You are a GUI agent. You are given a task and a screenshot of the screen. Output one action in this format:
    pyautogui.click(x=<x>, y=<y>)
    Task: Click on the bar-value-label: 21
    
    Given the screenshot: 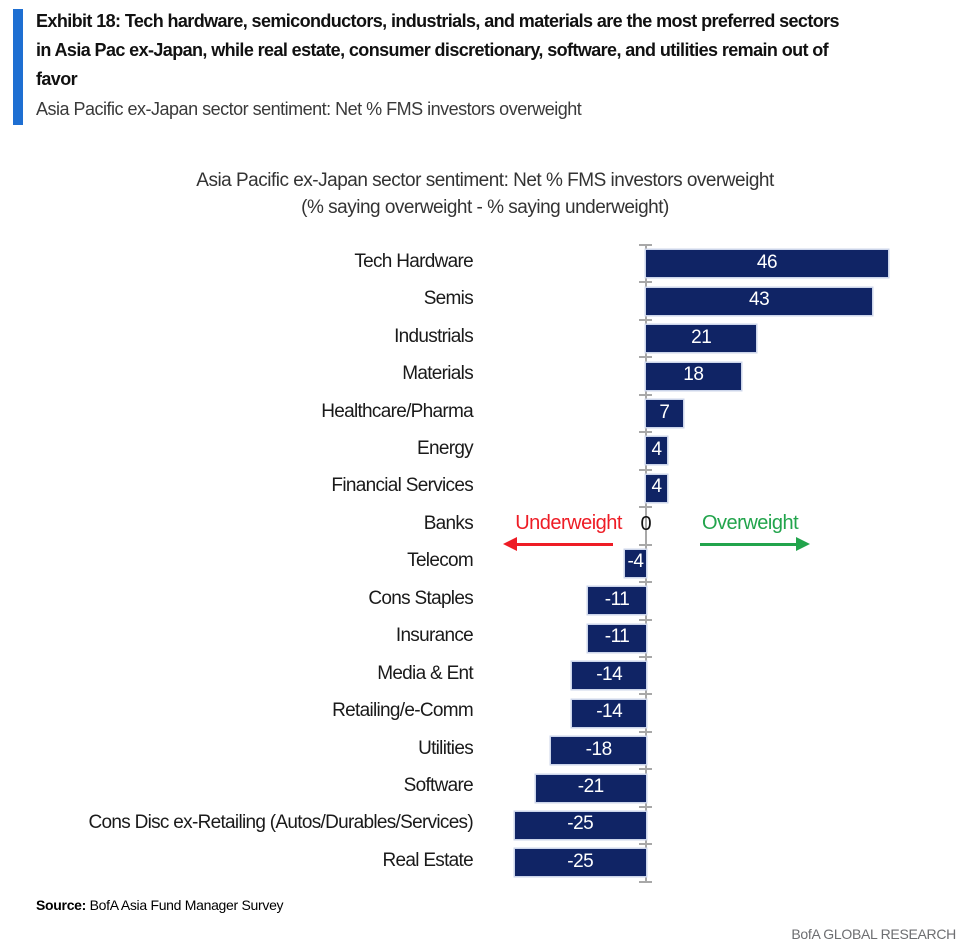 What is the action you would take?
    pyautogui.click(x=701, y=337)
    